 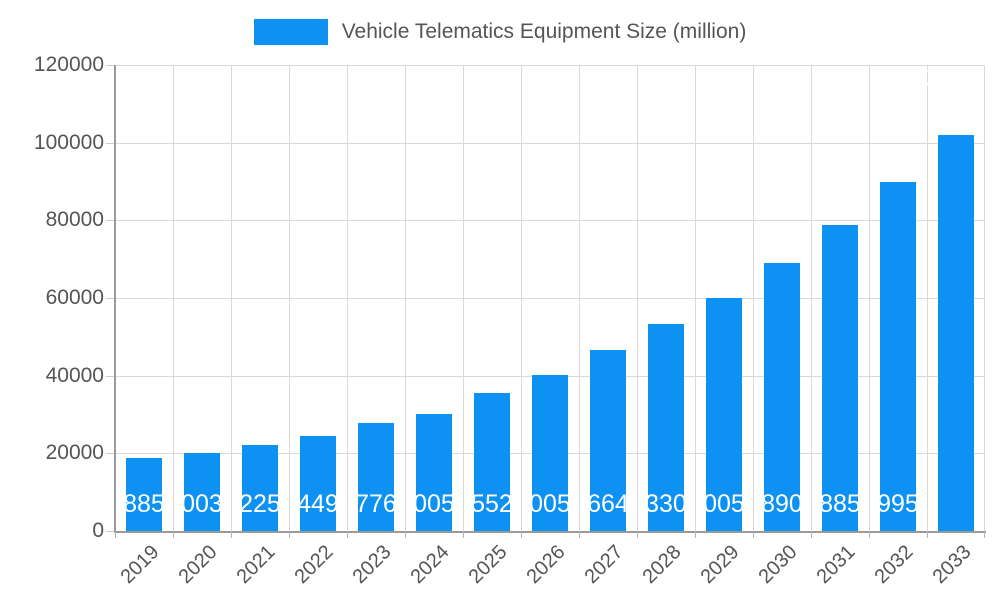 I want to click on y-axis-line, so click(x=115, y=298).